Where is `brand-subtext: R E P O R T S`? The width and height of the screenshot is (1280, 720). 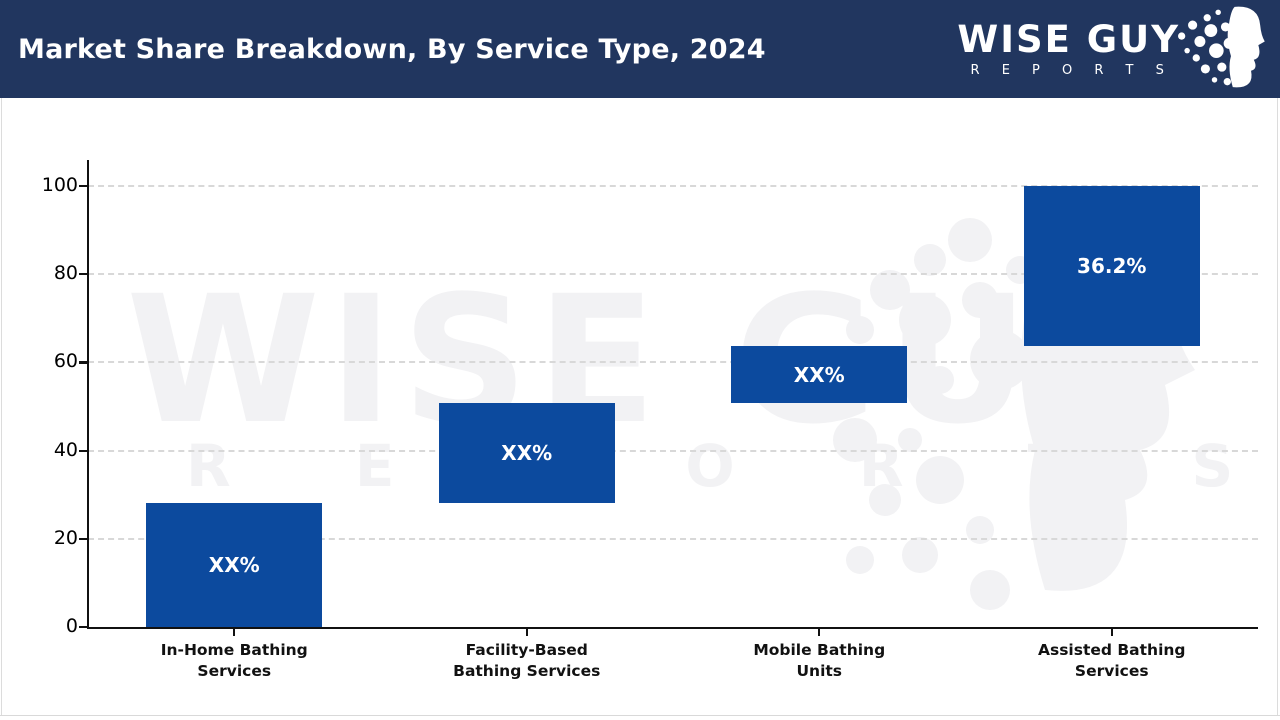
brand-subtext: R E P O R T S is located at coordinates (1071, 70).